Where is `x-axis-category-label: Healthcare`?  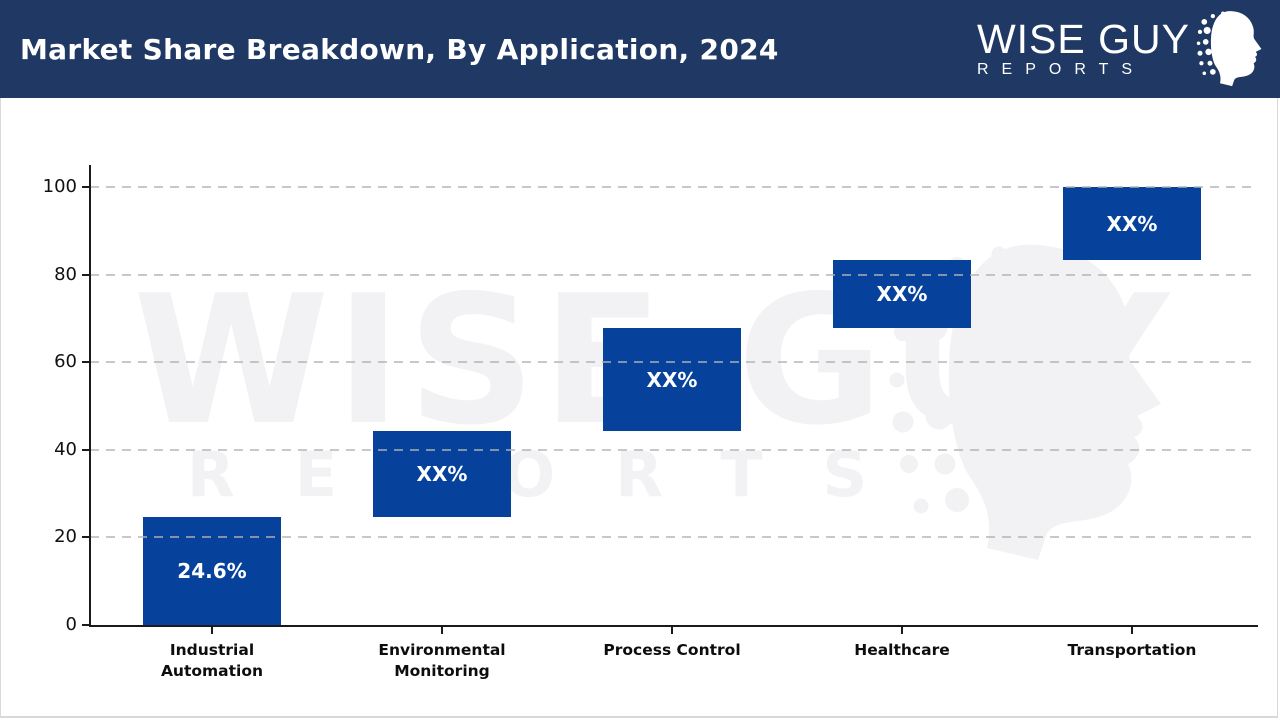 x-axis-category-label: Healthcare is located at coordinates (902, 650).